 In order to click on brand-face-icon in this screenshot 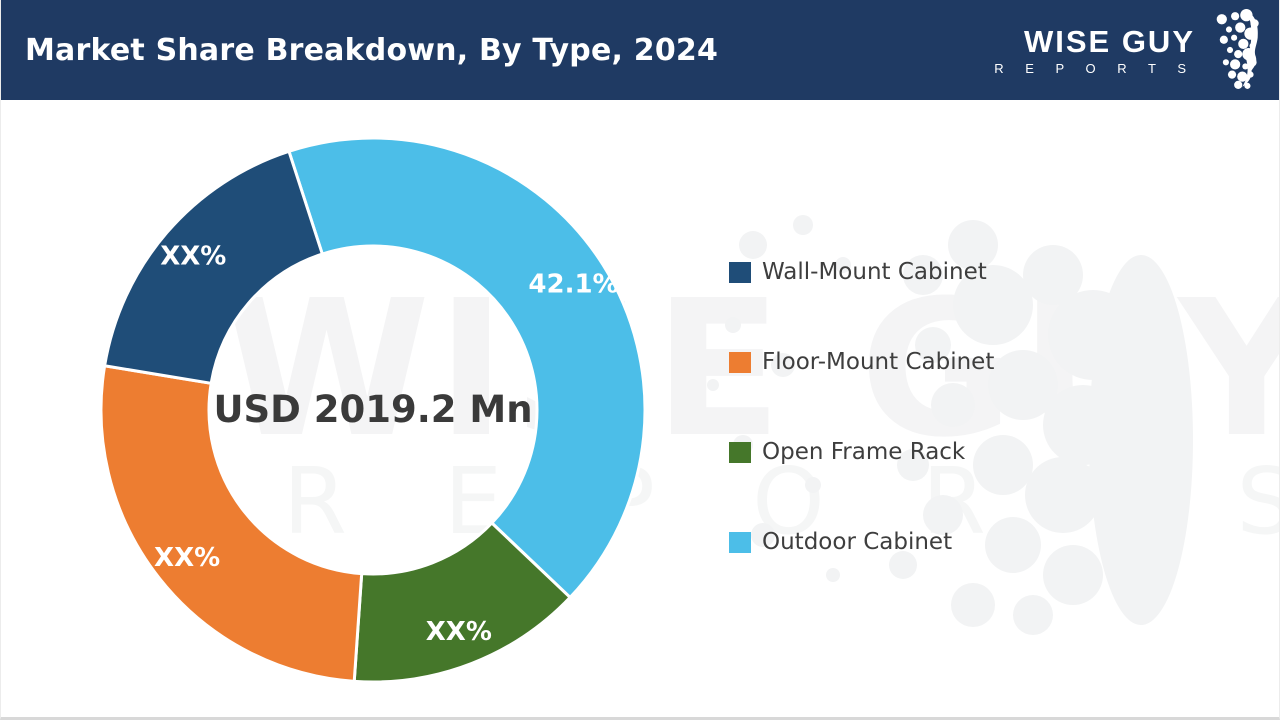, I will do `click(1237, 49)`.